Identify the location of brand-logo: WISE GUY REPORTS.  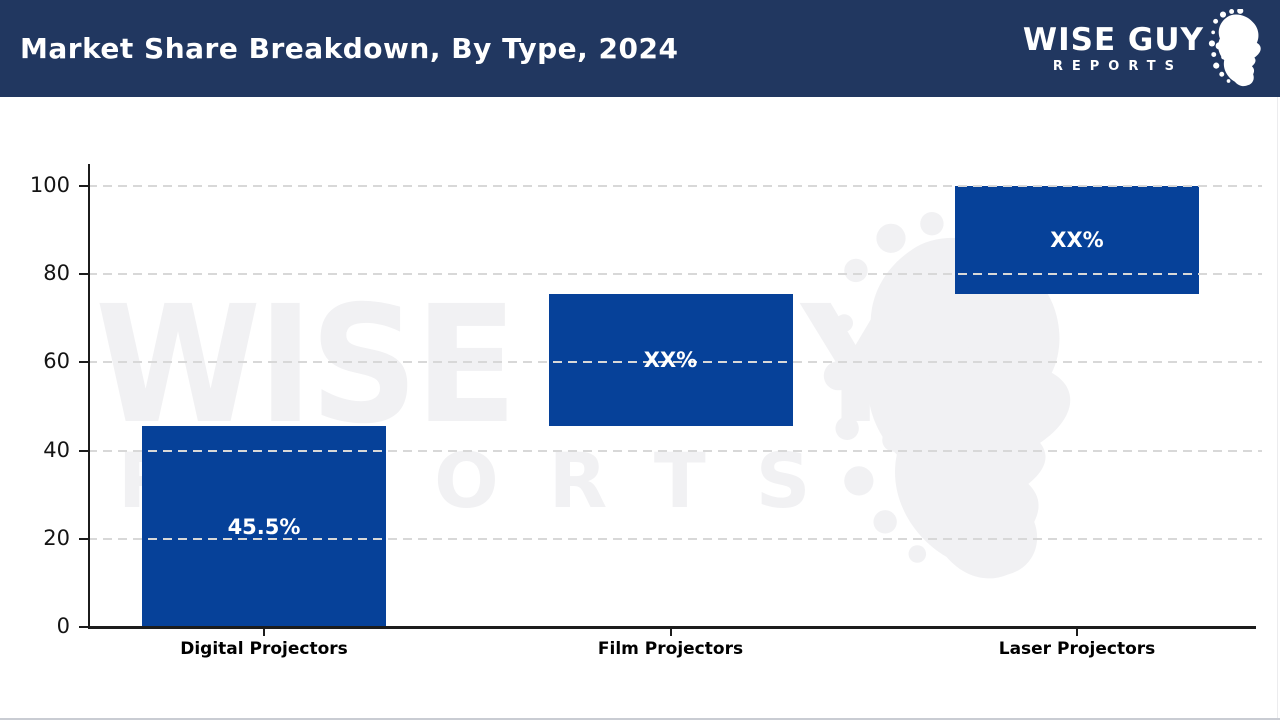
(1146, 48).